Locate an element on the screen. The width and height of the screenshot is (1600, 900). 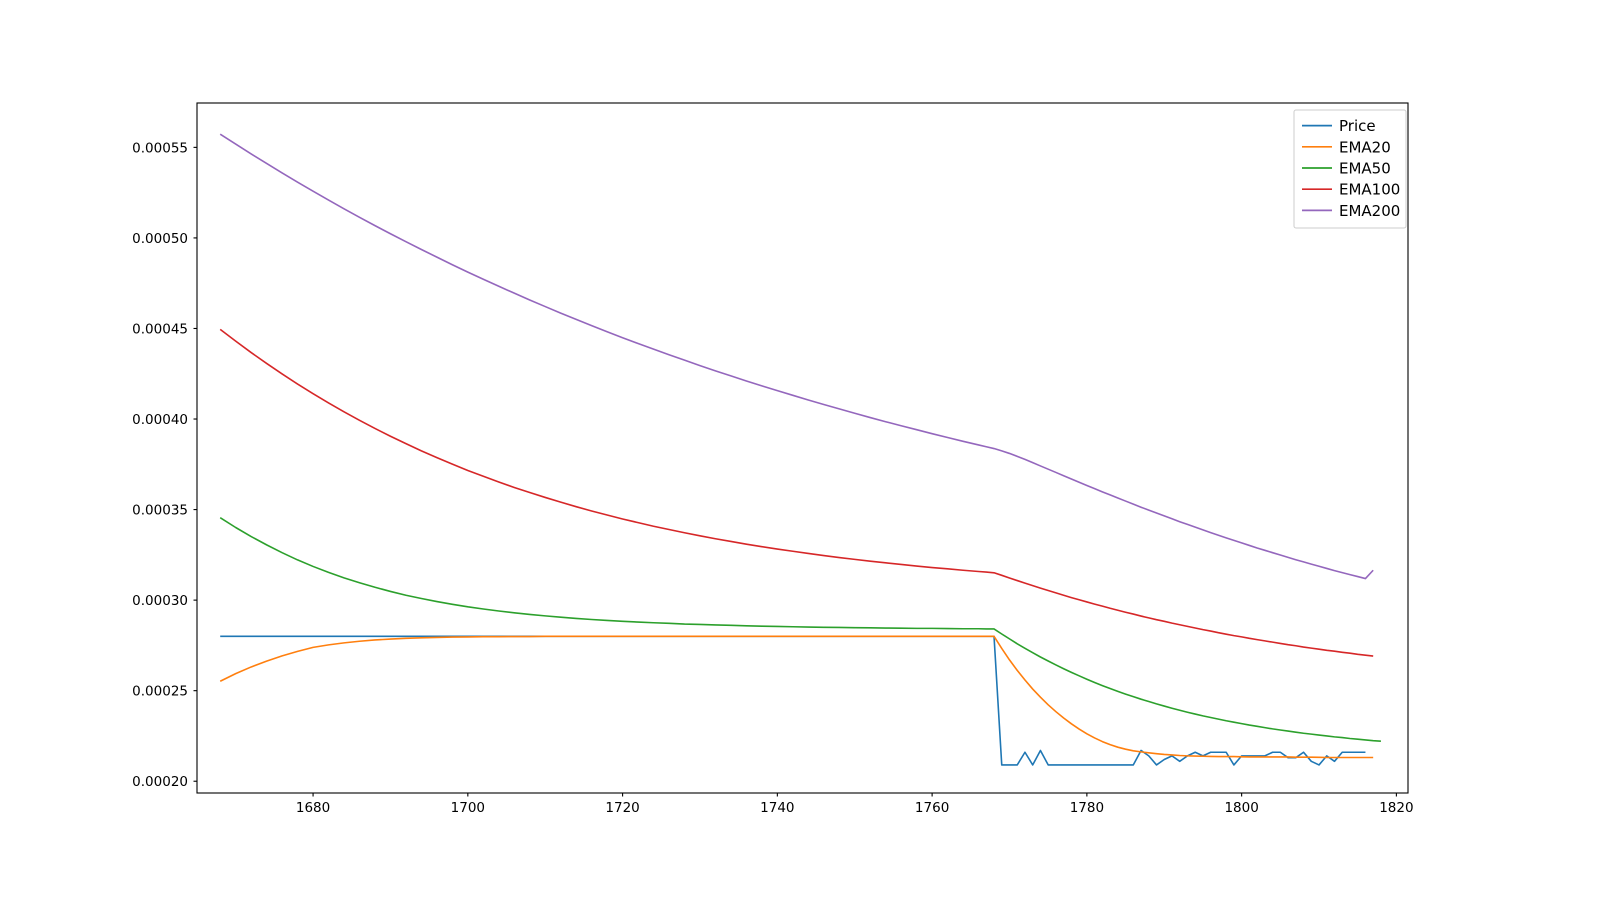
legend-label-price: Price is located at coordinates (1357, 126).